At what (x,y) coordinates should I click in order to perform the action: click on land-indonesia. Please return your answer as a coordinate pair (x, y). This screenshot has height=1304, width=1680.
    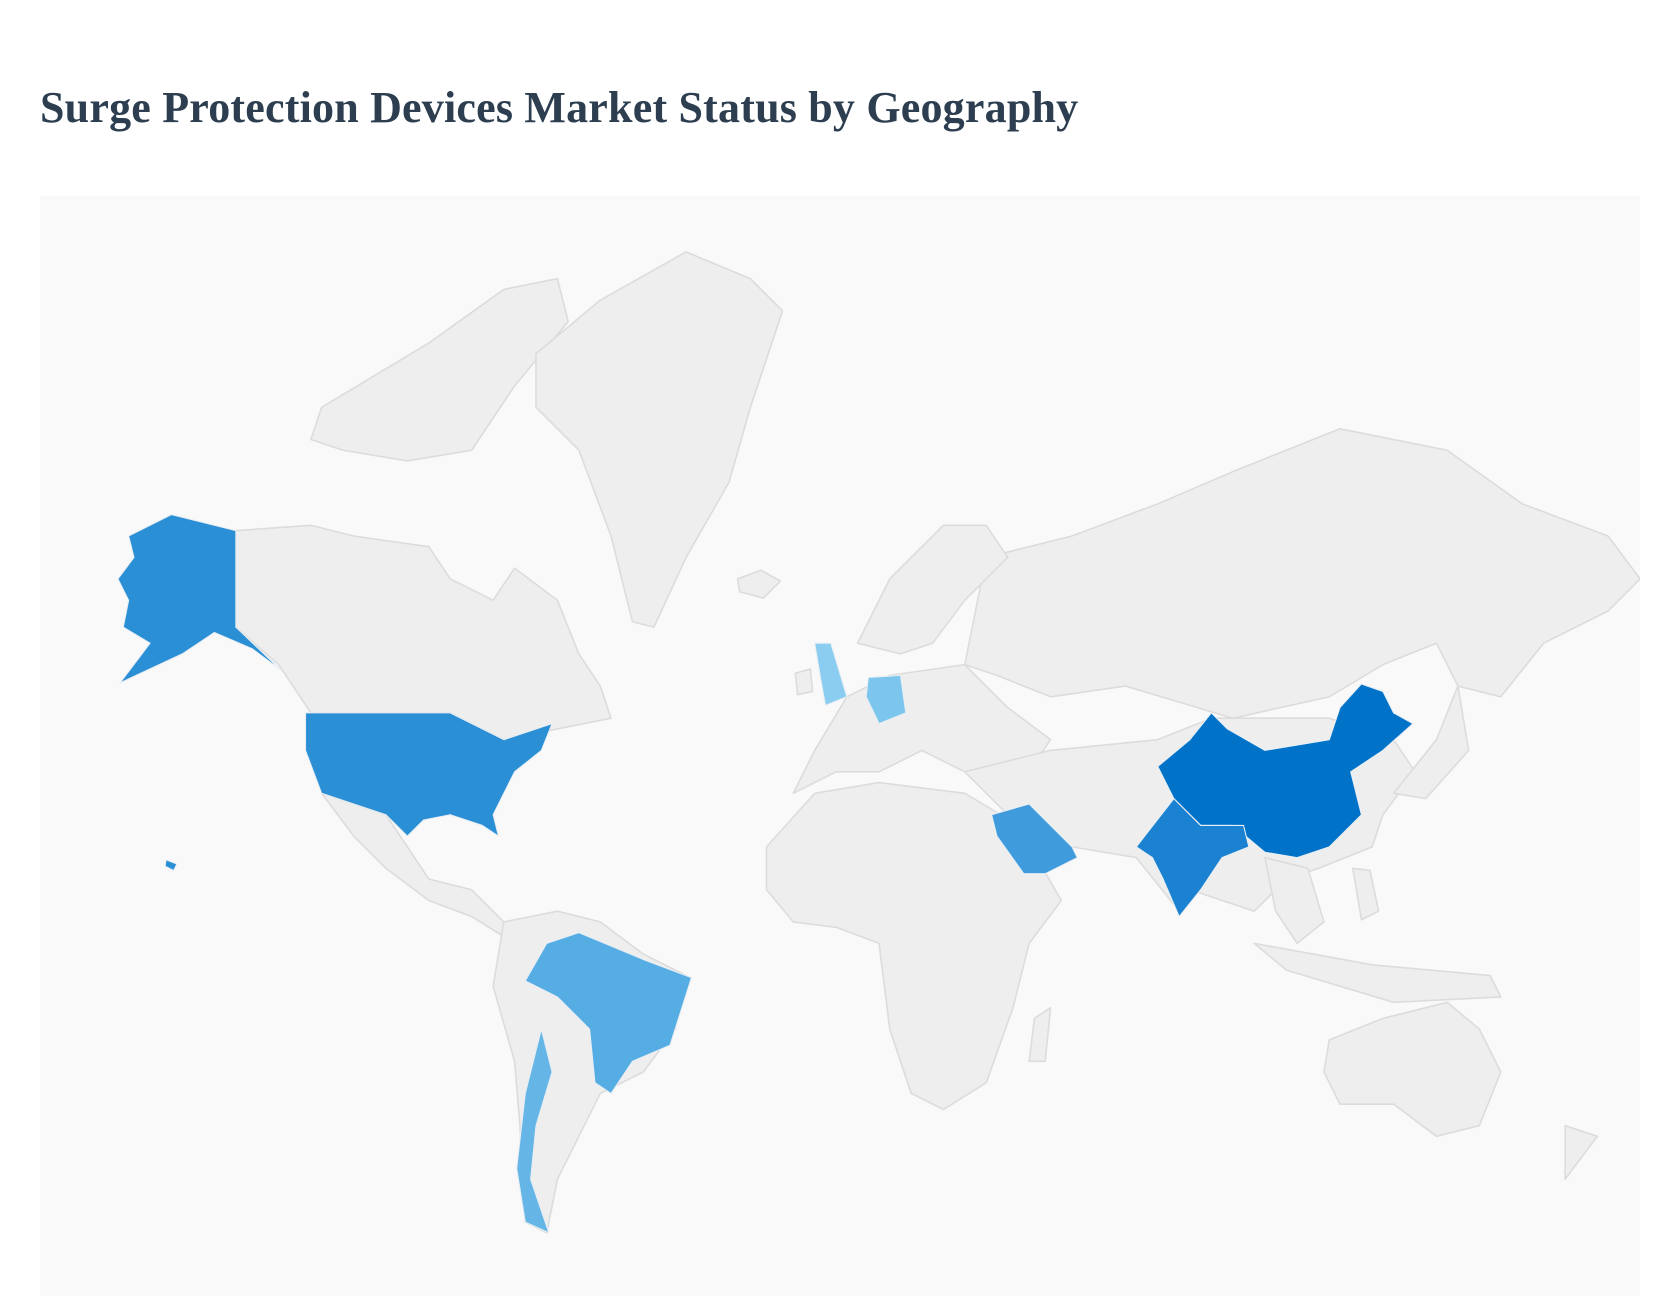
    Looking at the image, I should click on (1377, 973).